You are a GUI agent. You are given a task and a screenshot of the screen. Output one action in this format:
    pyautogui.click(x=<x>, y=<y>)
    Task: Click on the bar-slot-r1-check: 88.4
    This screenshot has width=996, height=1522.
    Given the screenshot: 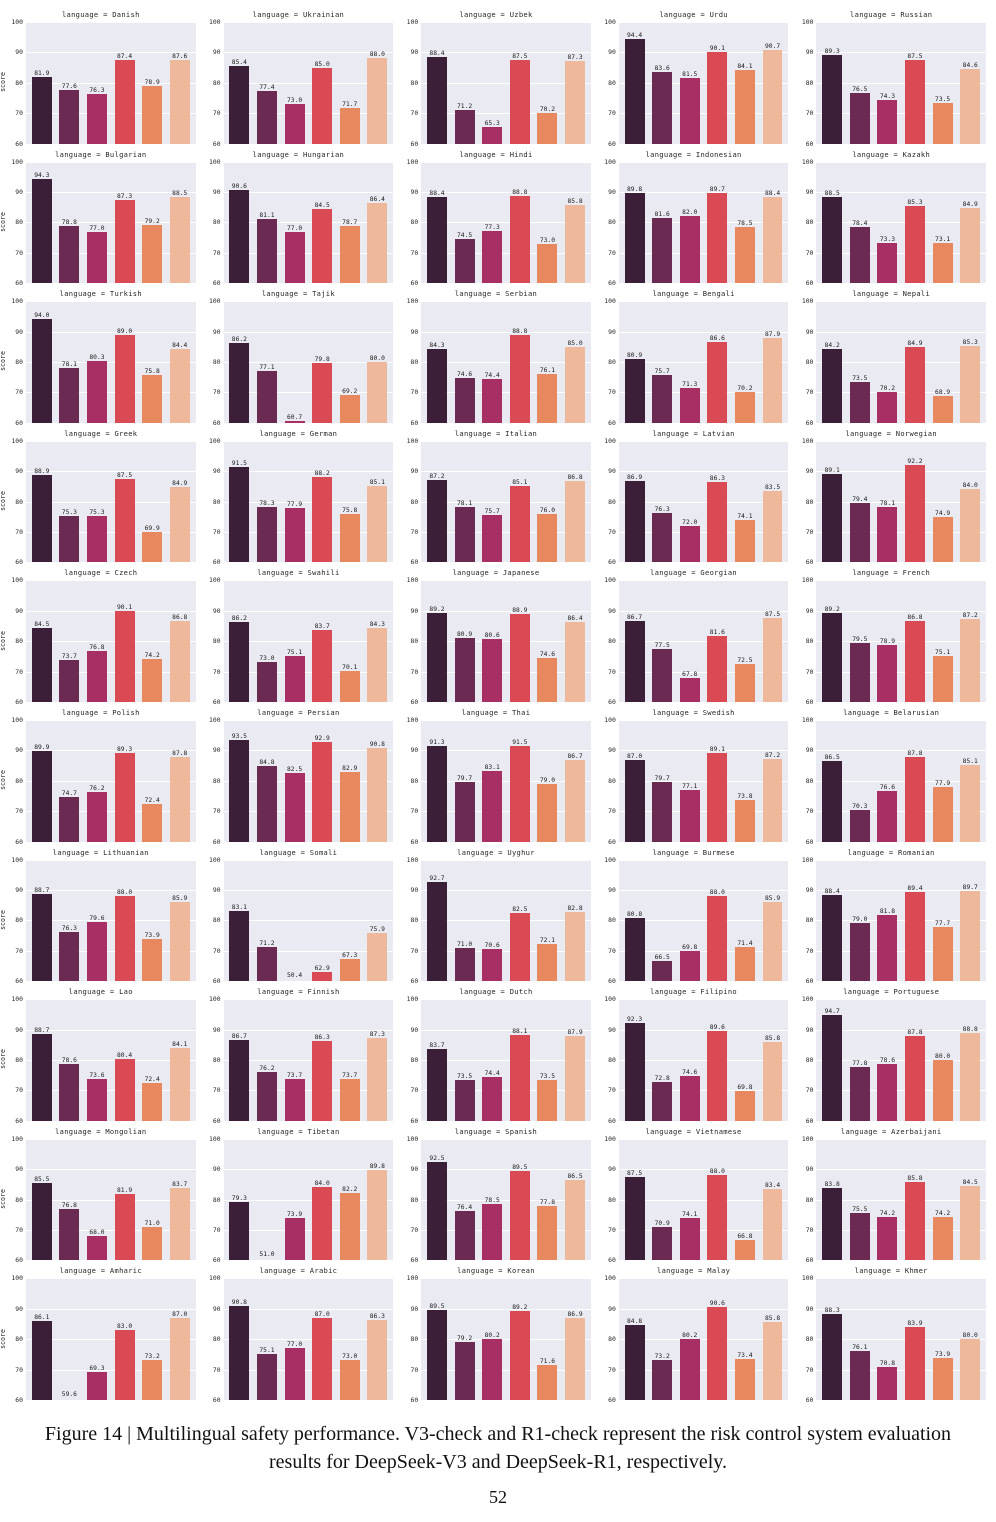 What is the action you would take?
    pyautogui.click(x=773, y=223)
    